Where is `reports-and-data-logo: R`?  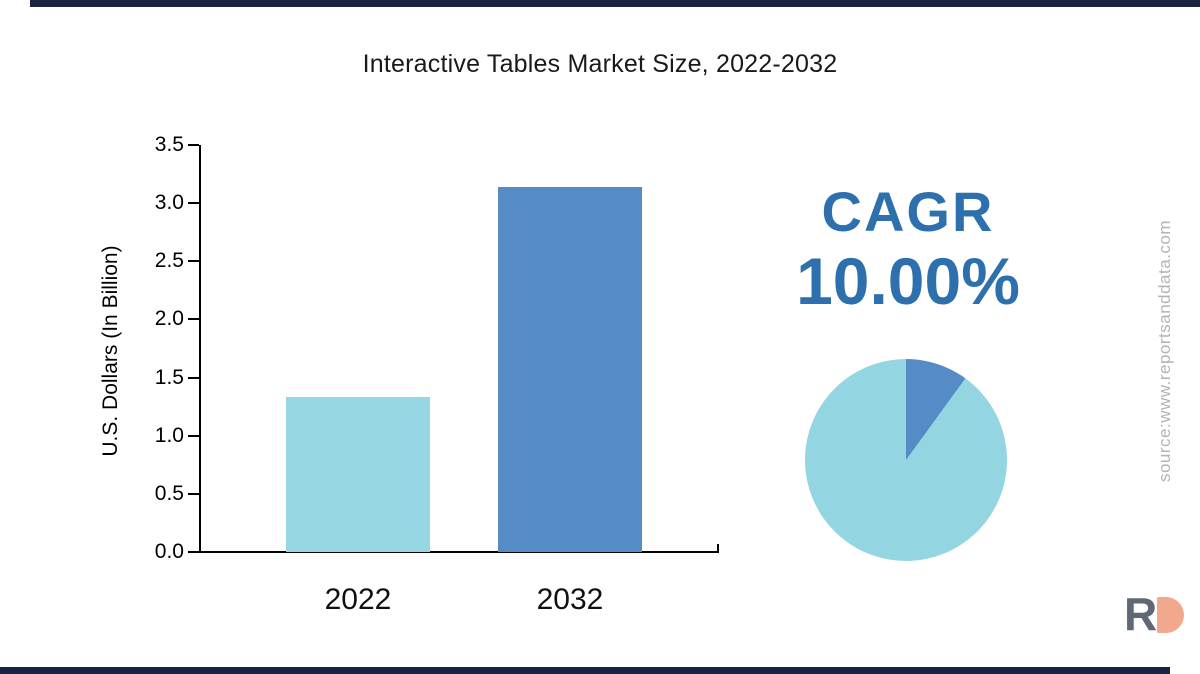 reports-and-data-logo: R is located at coordinates (1157, 615).